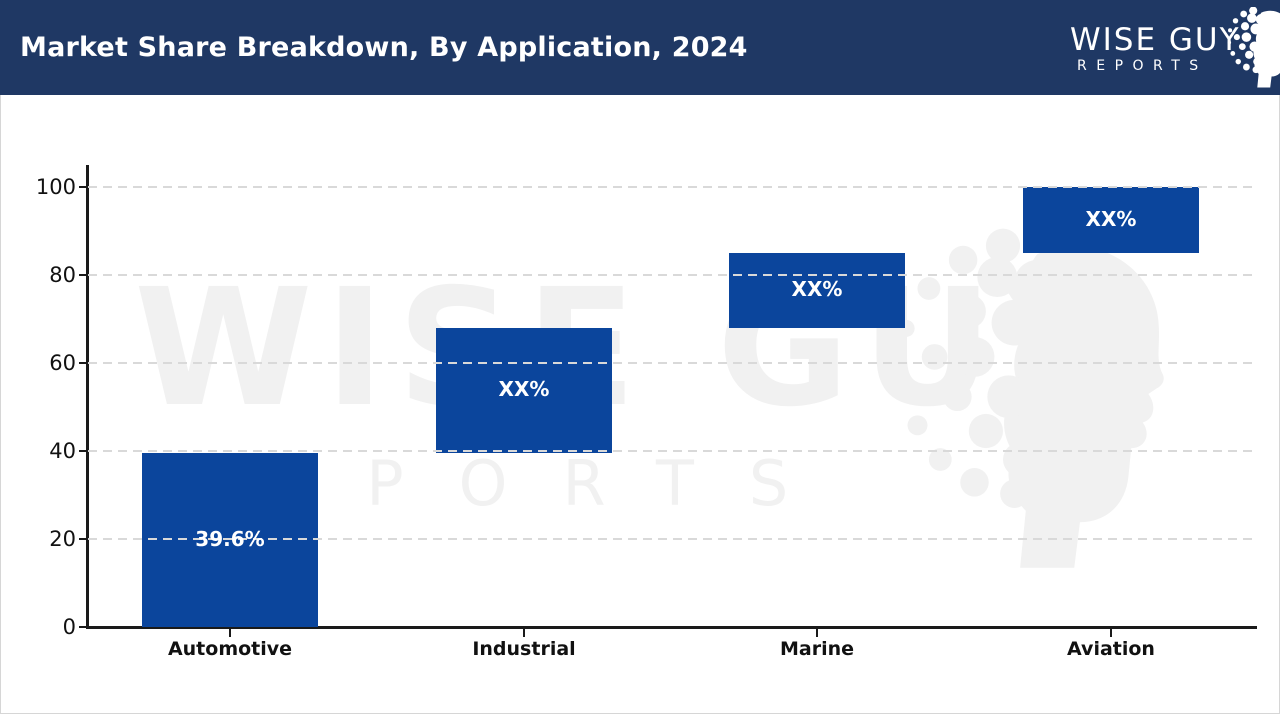 This screenshot has height=720, width=1280. Describe the element at coordinates (62, 451) in the screenshot. I see `y-axis-tick-label: 40` at that location.